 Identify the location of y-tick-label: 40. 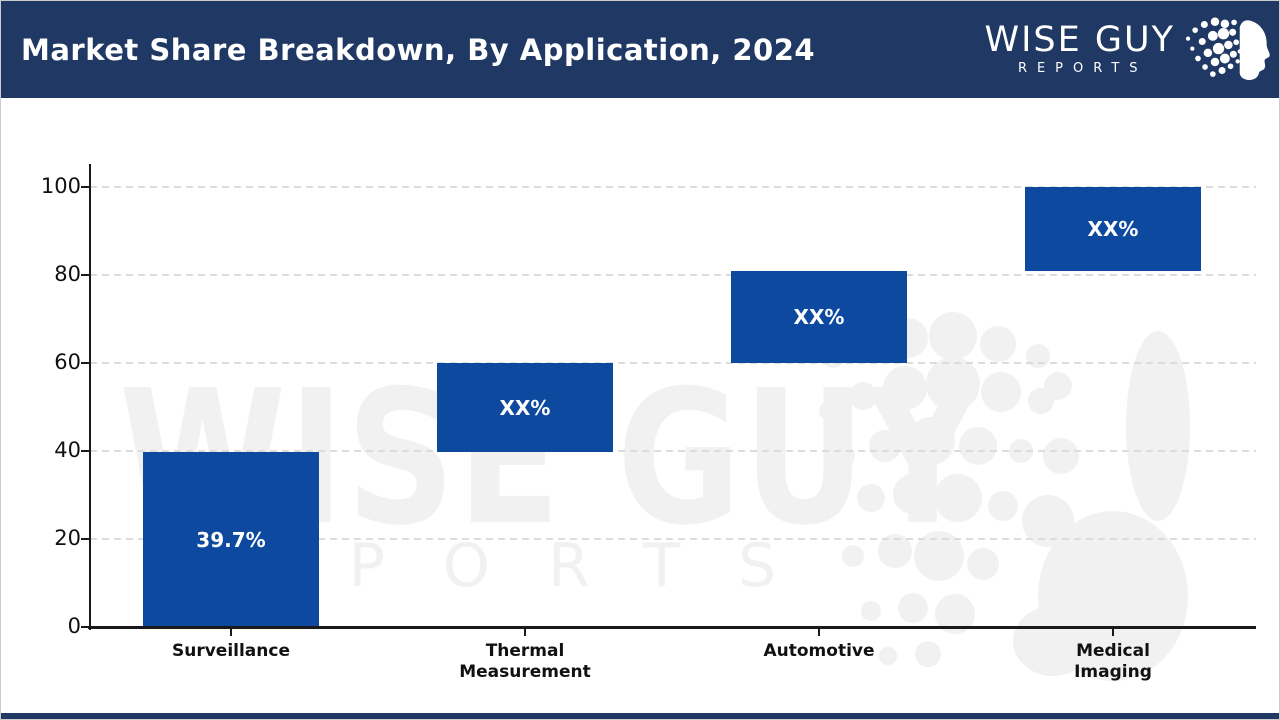
(67, 450).